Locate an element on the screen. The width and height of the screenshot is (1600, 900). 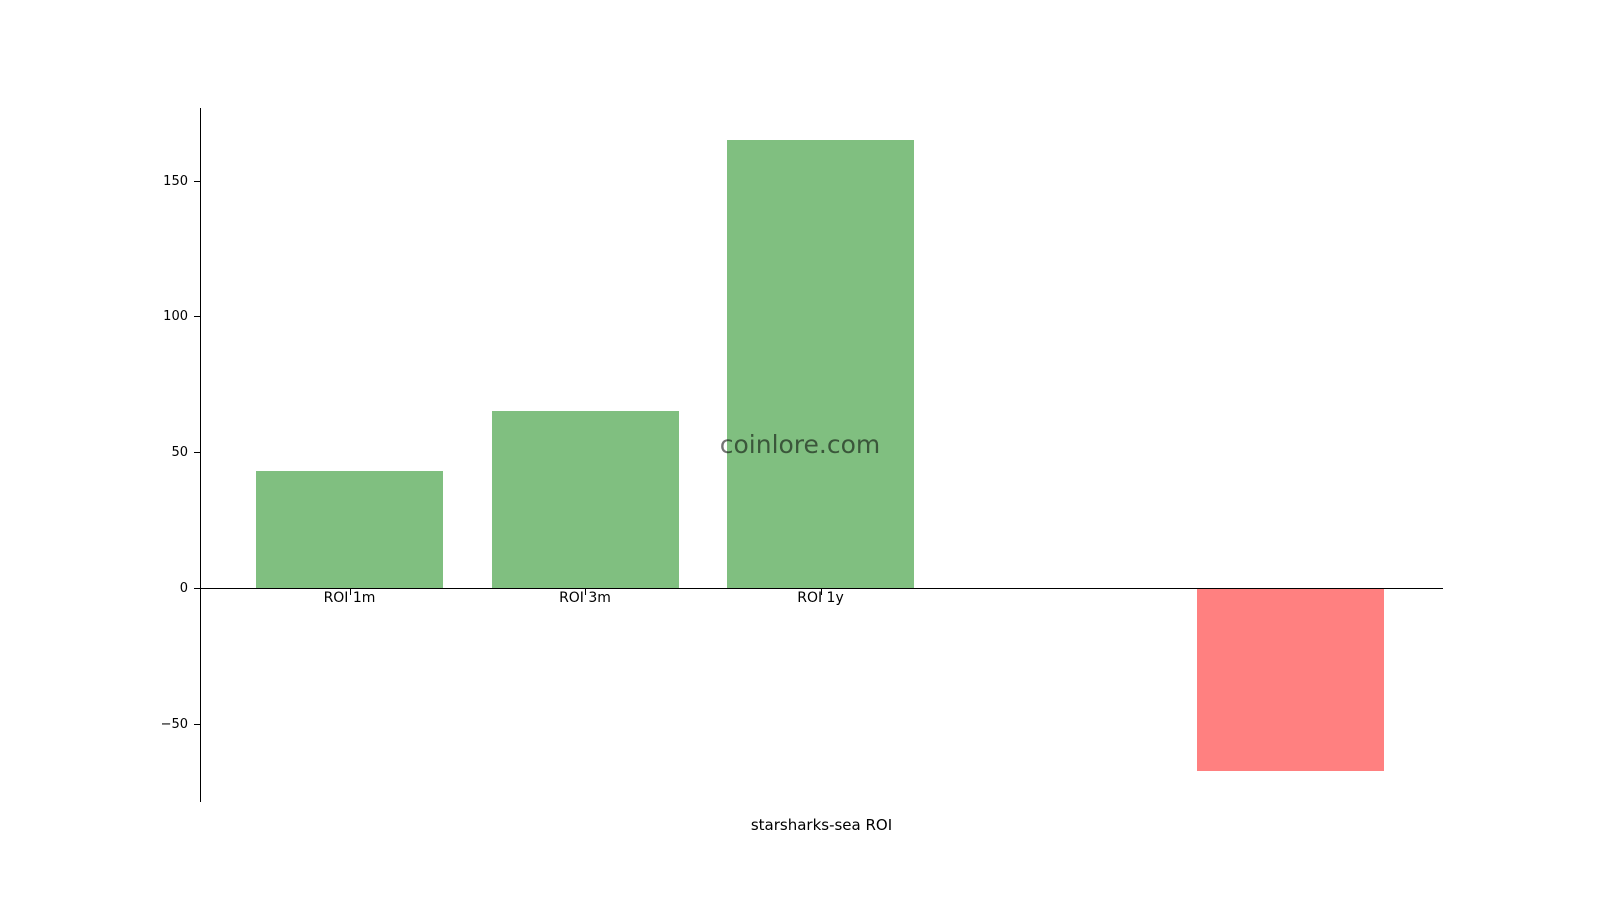
x-tick-label-roi-3m: ROI 3m is located at coordinates (585, 598).